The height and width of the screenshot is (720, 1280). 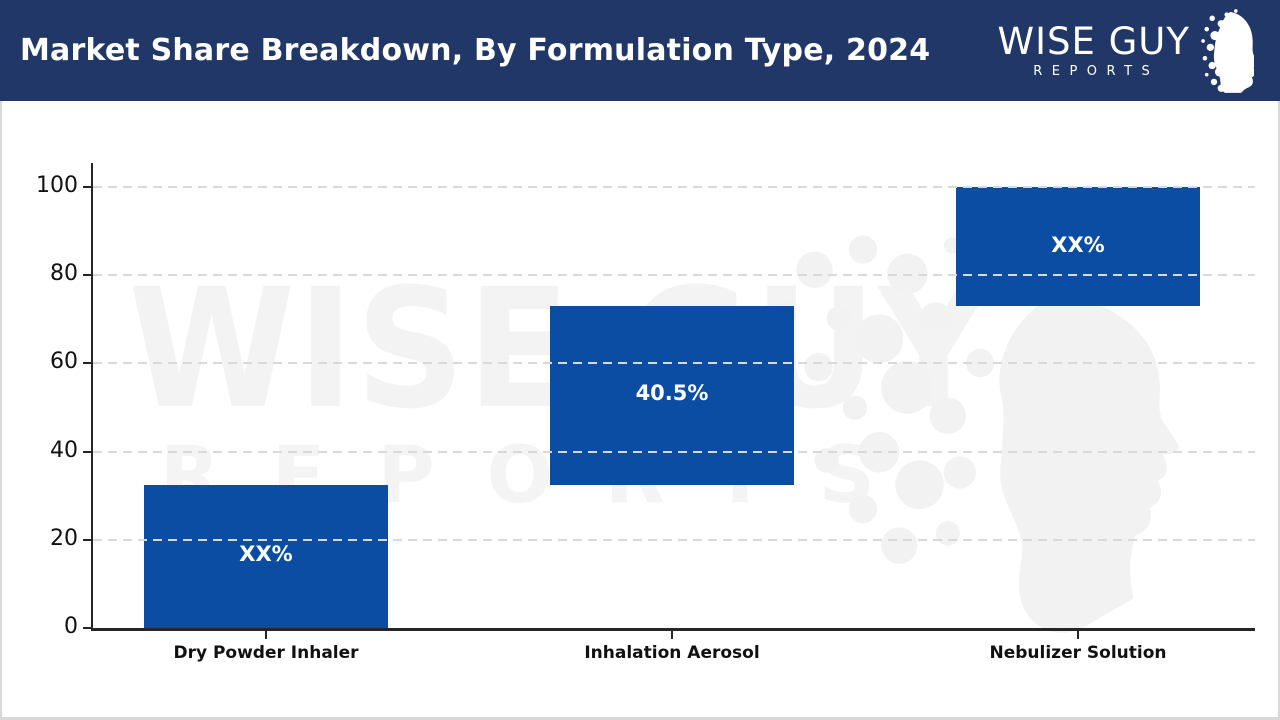 I want to click on y-axis-spine, so click(x=92, y=396).